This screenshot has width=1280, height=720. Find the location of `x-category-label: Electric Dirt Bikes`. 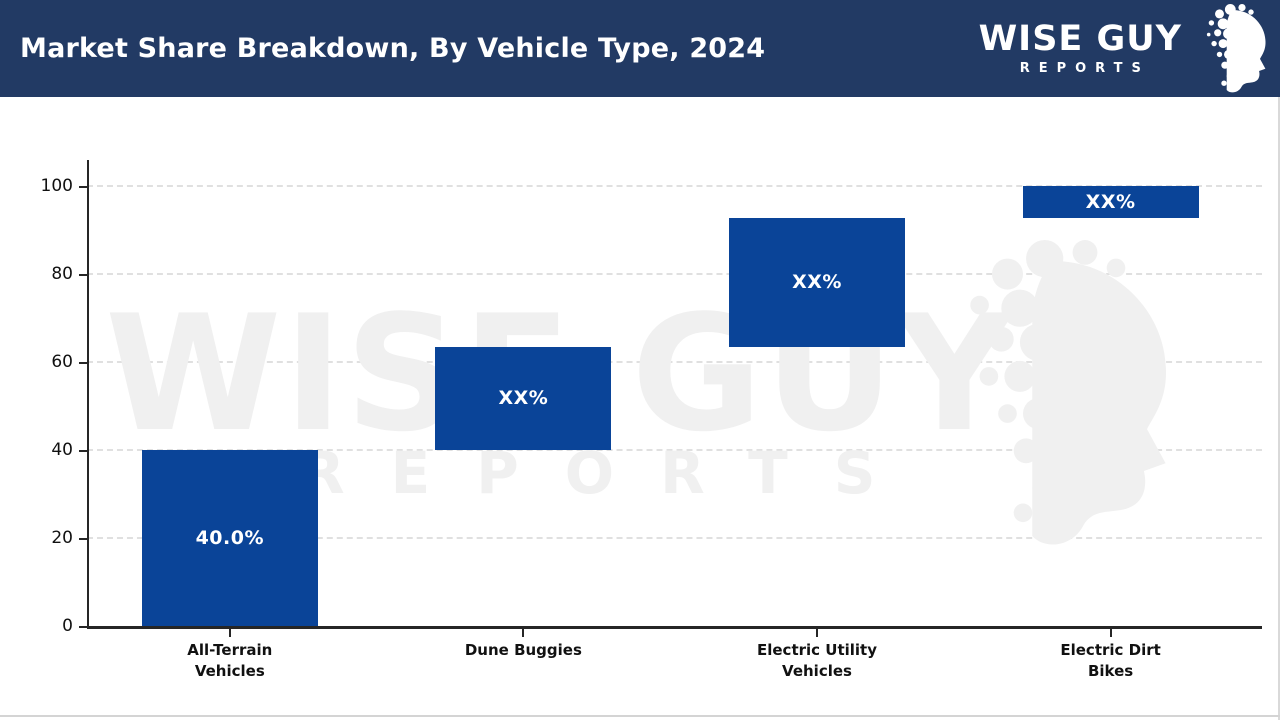

x-category-label: Electric Dirt Bikes is located at coordinates (1110, 660).